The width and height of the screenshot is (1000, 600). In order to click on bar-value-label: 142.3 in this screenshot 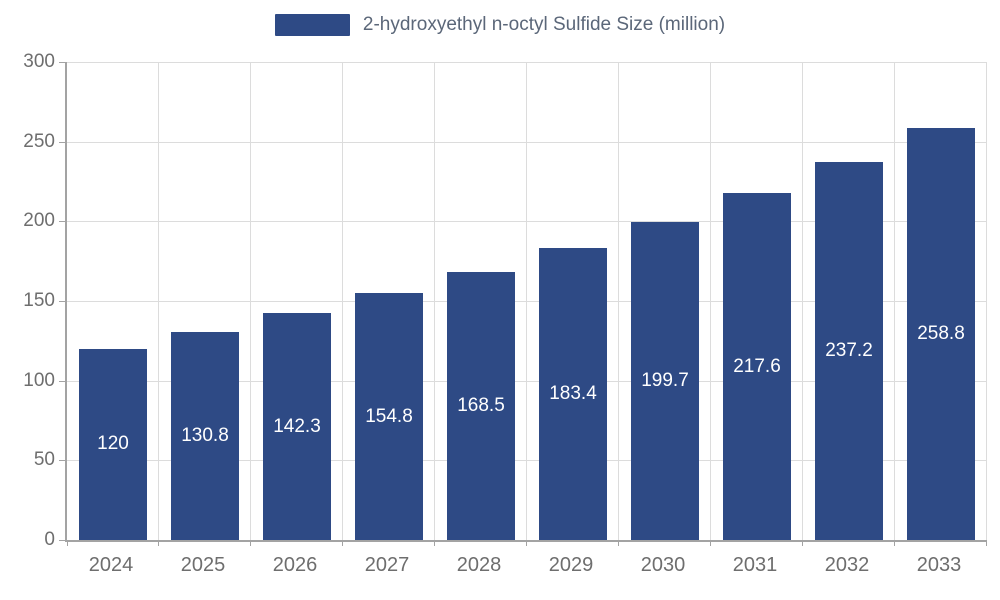, I will do `click(297, 426)`.